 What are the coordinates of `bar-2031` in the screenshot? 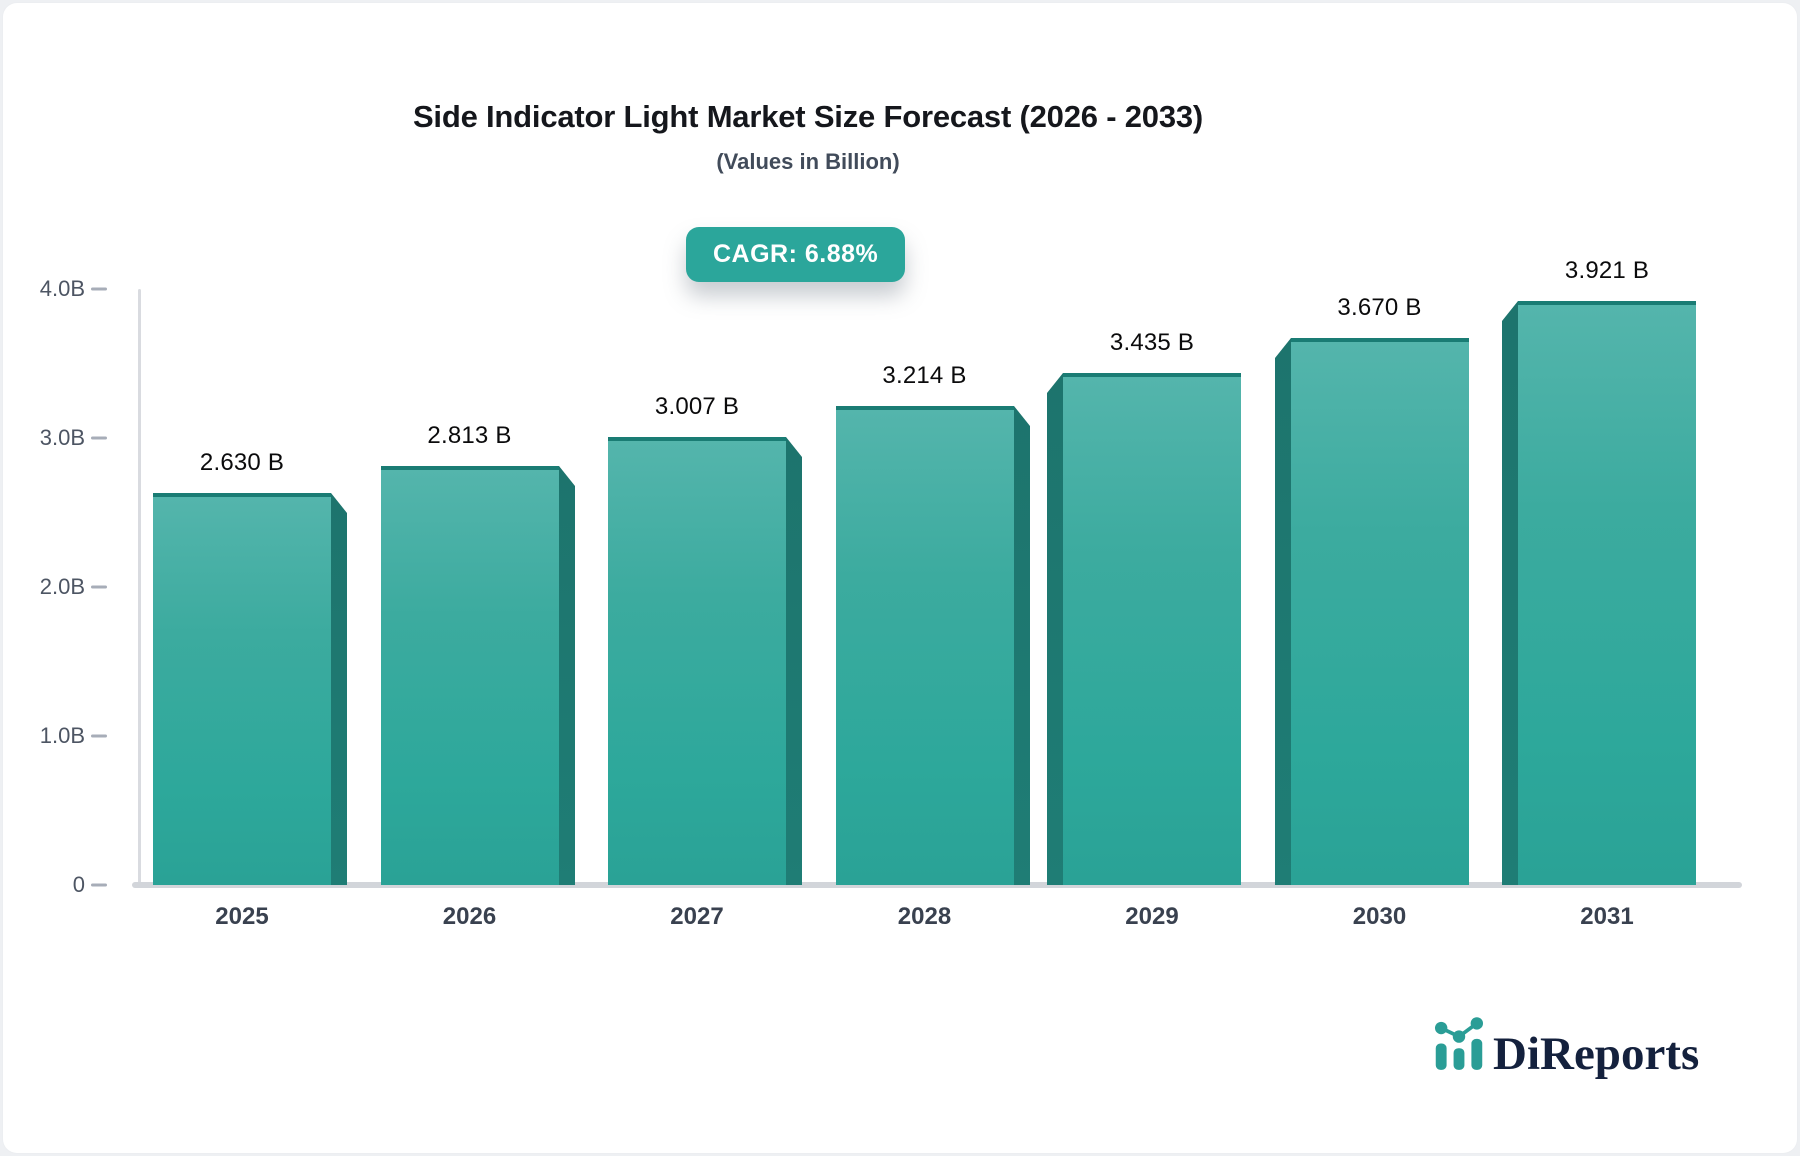 It's located at (1599, 593).